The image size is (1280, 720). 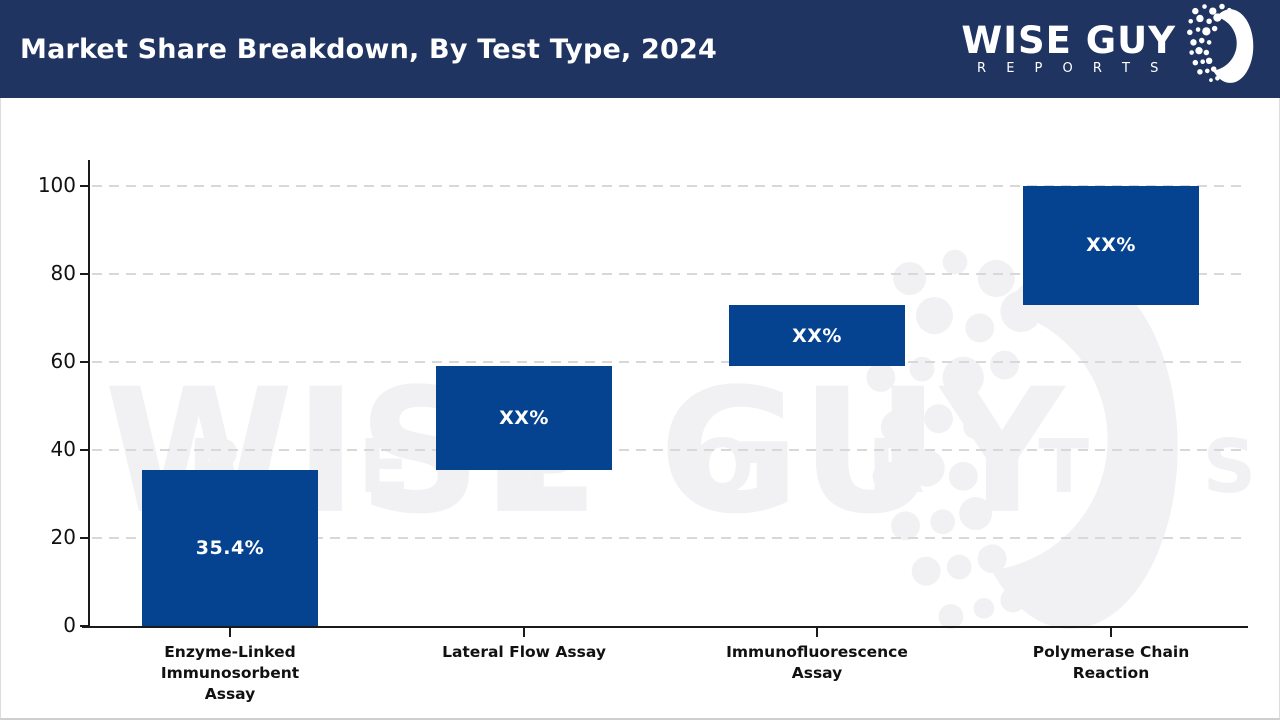 I want to click on x-category-label: Enzyme-Linked Immunosorbent Assay, so click(x=230, y=673).